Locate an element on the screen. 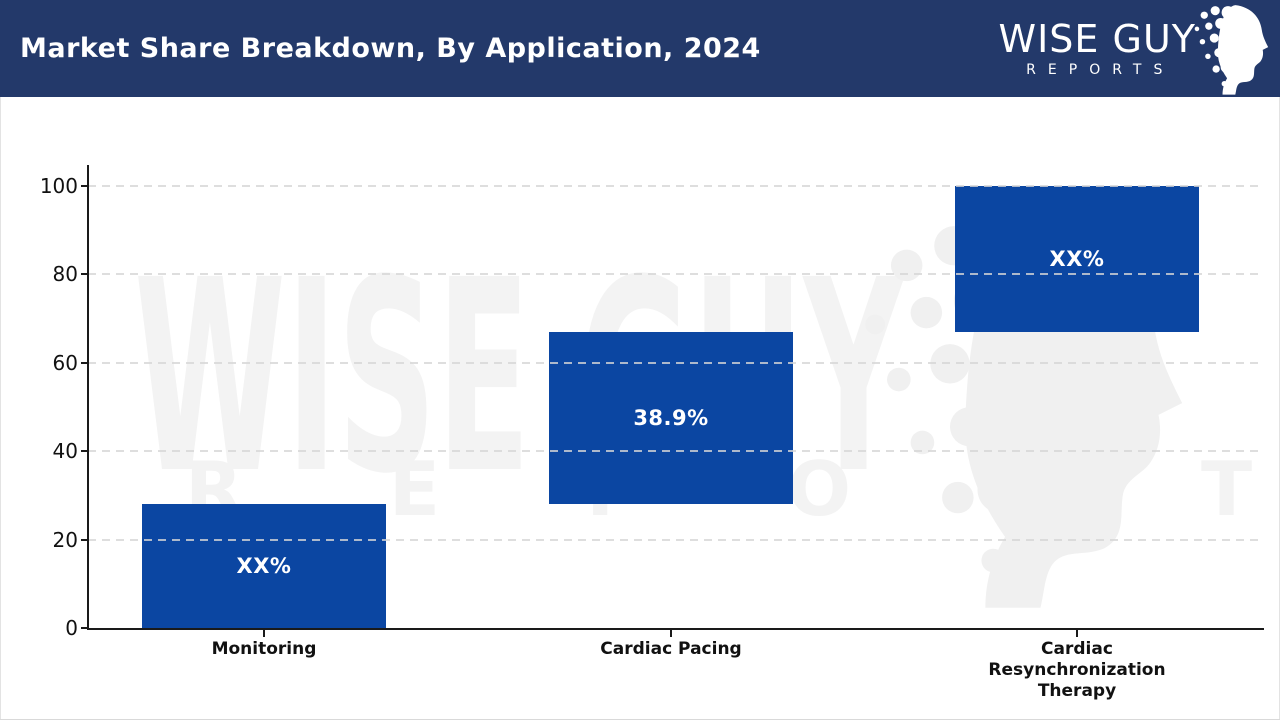 This screenshot has height=720, width=1280. bar-value-label: 38.9% is located at coordinates (671, 418).